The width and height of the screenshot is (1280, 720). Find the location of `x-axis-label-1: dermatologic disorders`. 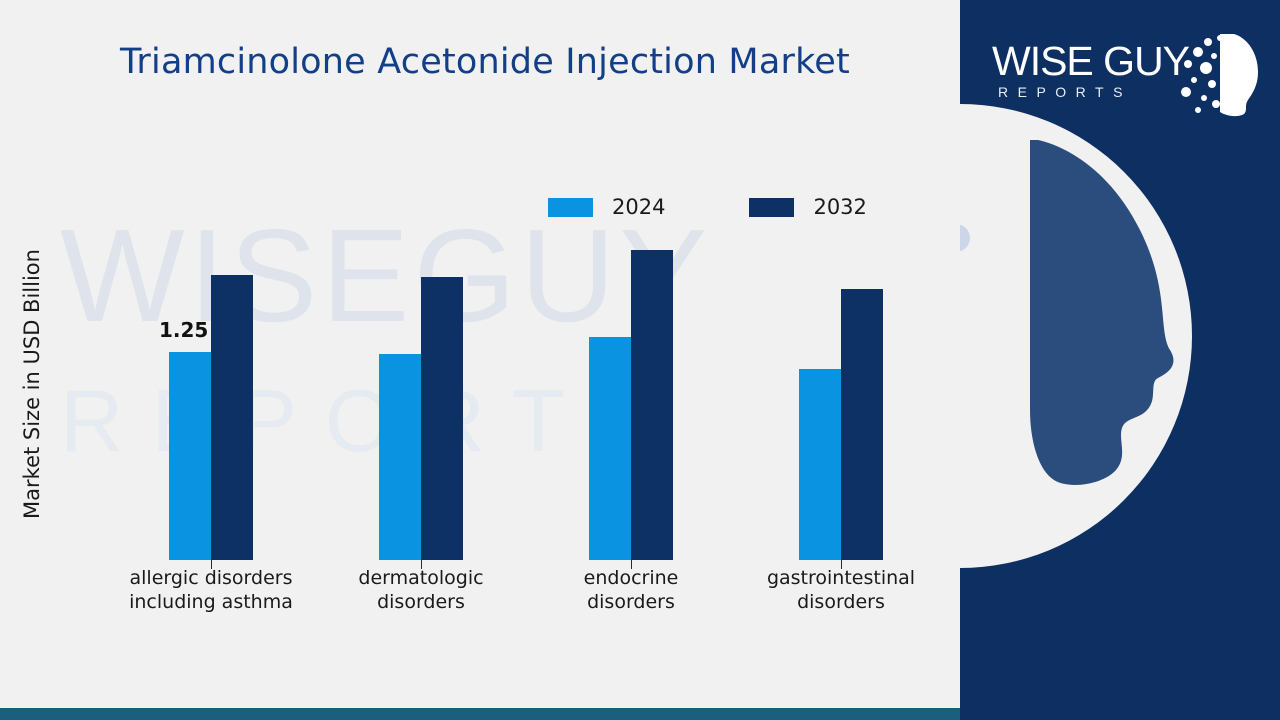

x-axis-label-1: dermatologic disorders is located at coordinates (421, 590).